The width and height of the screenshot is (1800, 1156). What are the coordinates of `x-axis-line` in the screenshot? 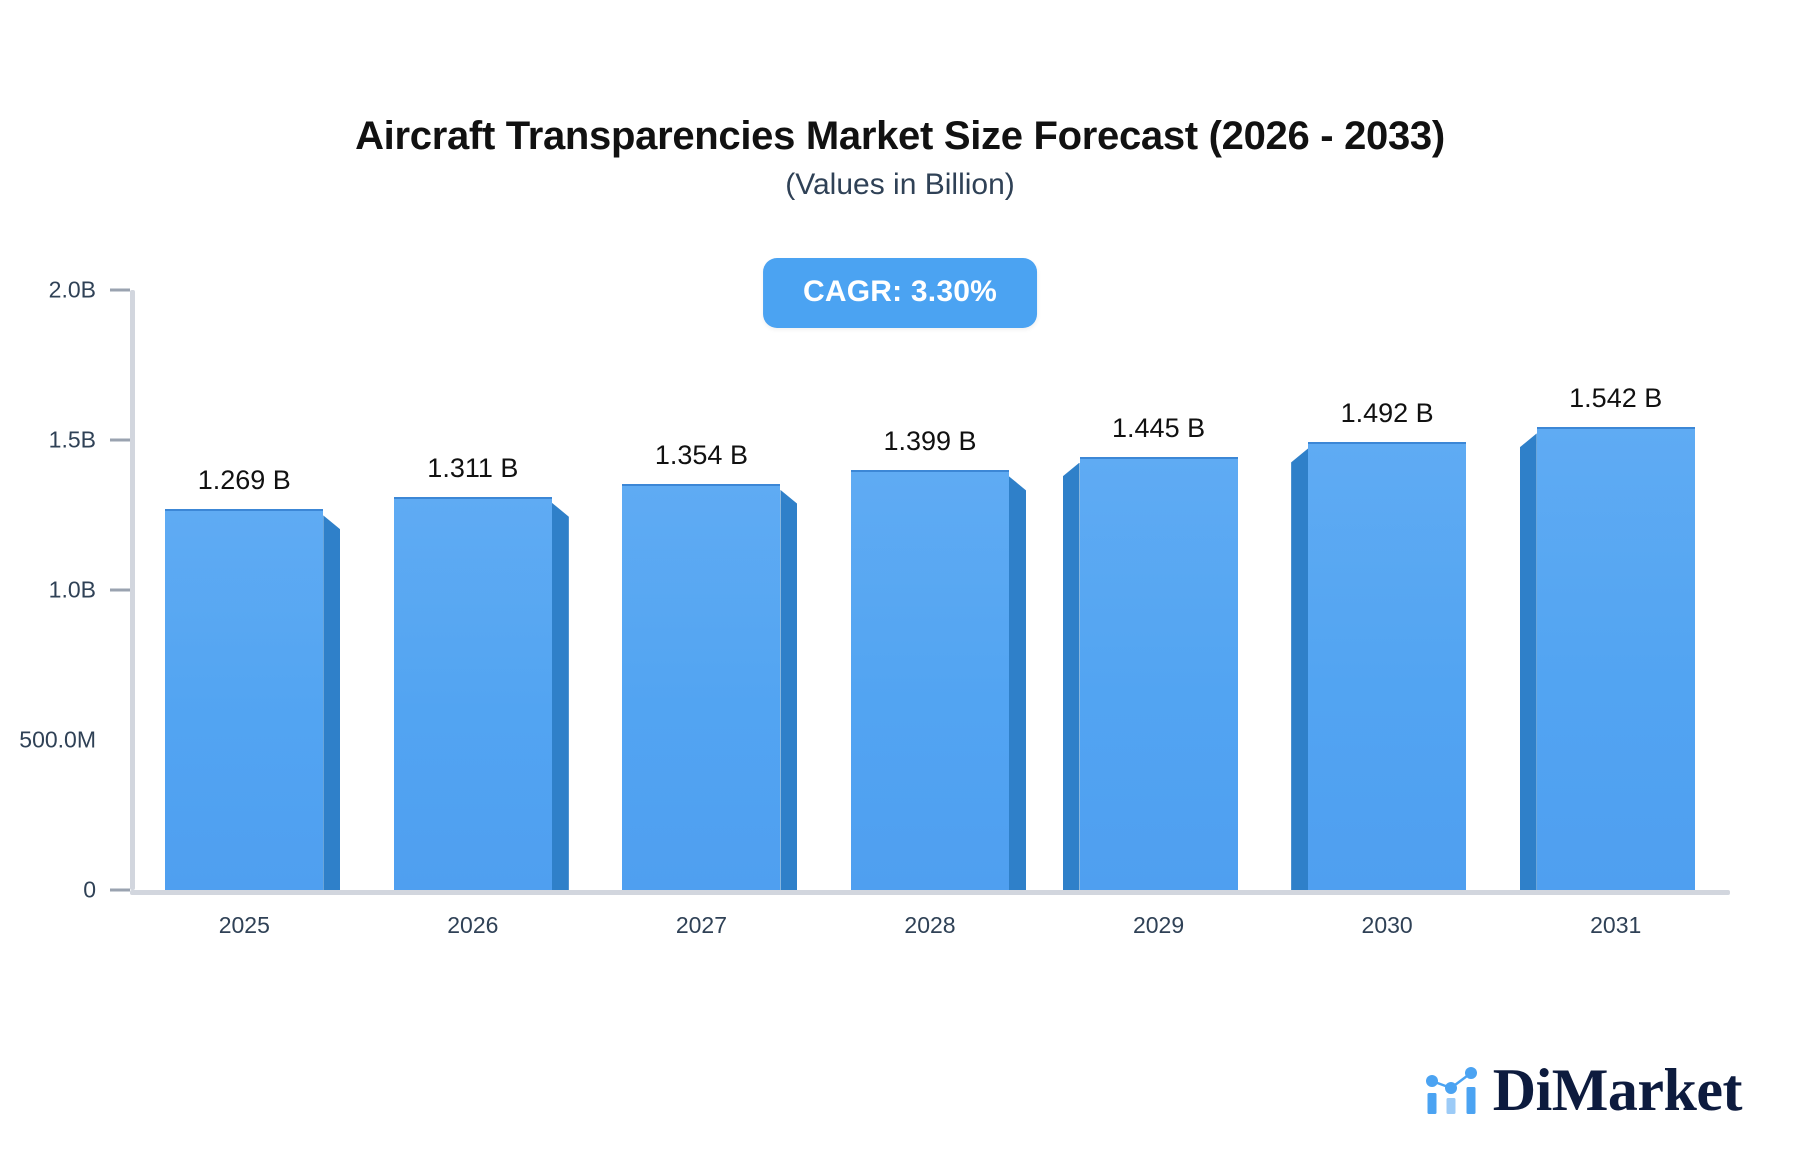 It's located at (930, 892).